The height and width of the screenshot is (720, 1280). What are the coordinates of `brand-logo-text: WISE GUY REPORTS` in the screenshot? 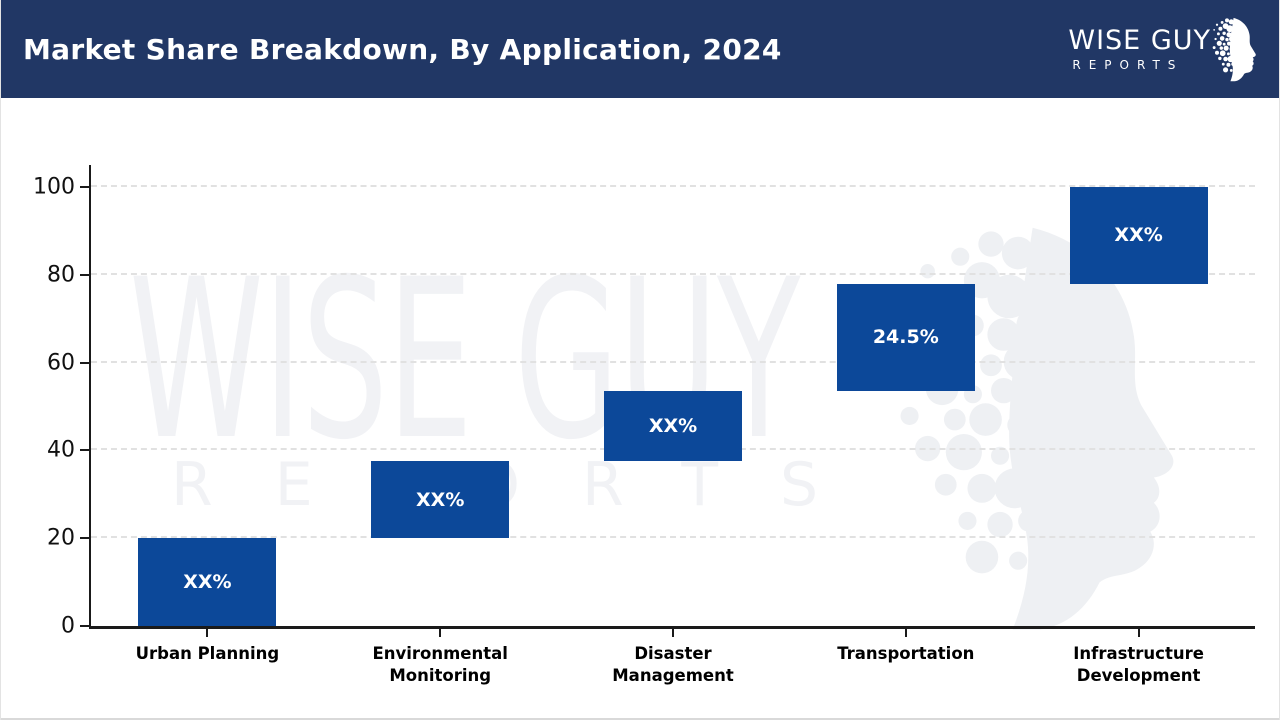 It's located at (1139, 49).